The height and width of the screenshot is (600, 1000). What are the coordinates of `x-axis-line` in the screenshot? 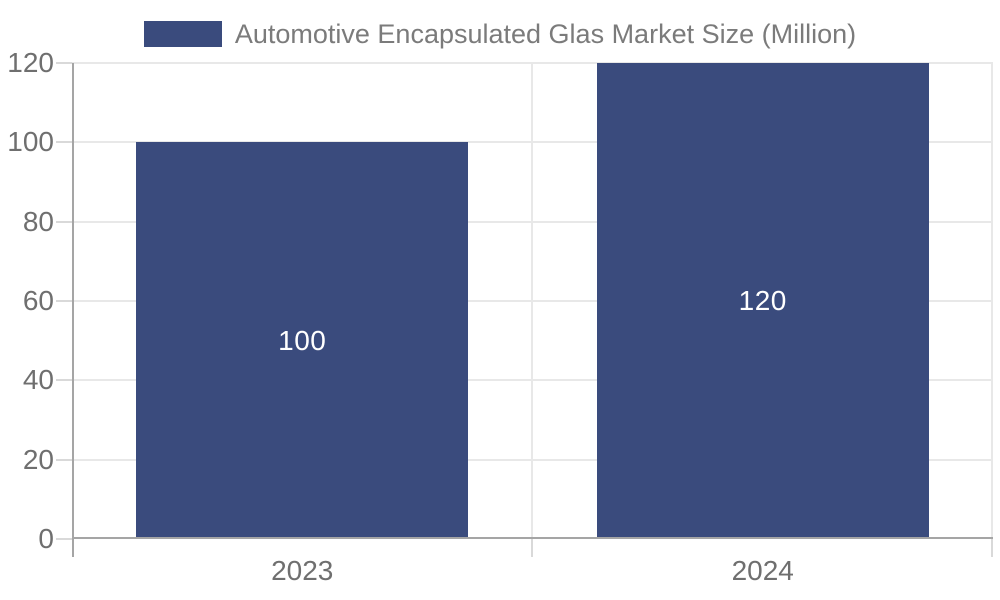 It's located at (532, 538).